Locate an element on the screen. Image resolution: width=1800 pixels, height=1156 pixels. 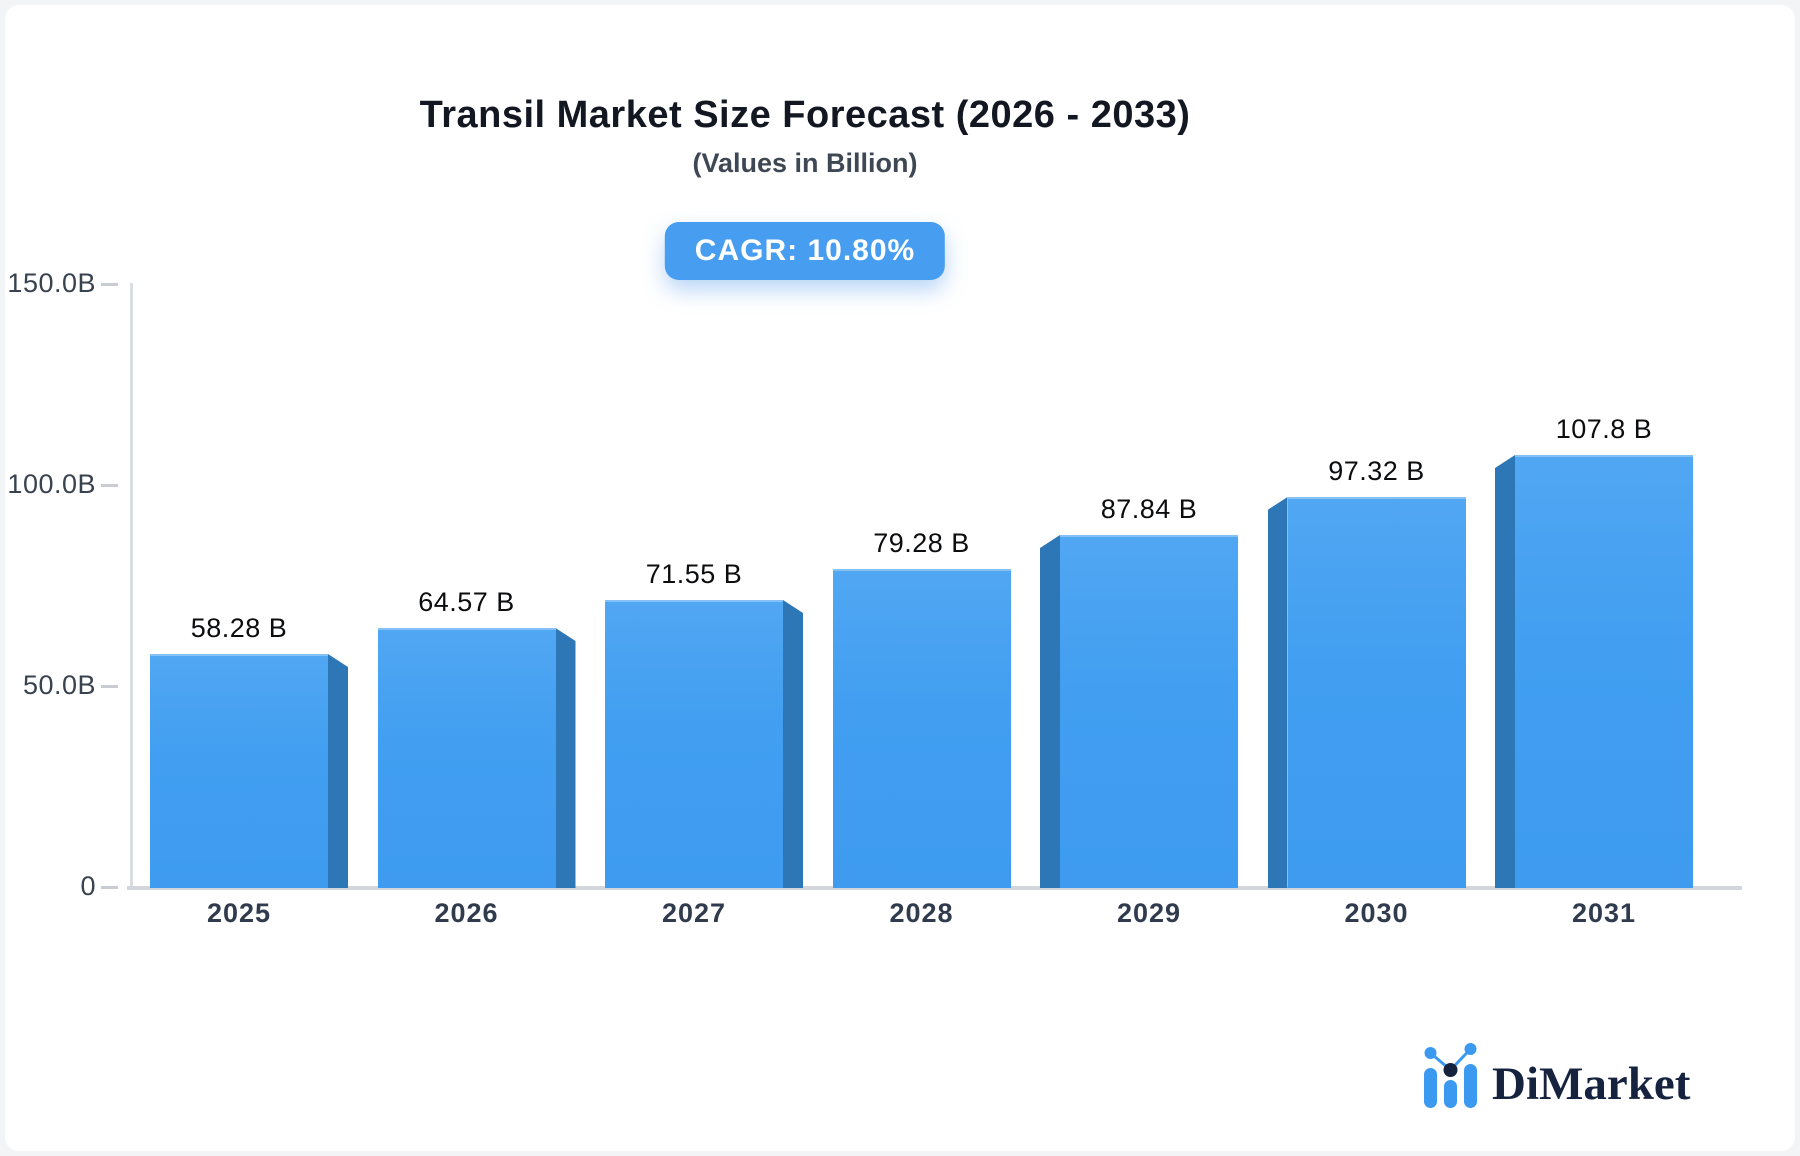
bar-value-label: 87.84 B is located at coordinates (1149, 509).